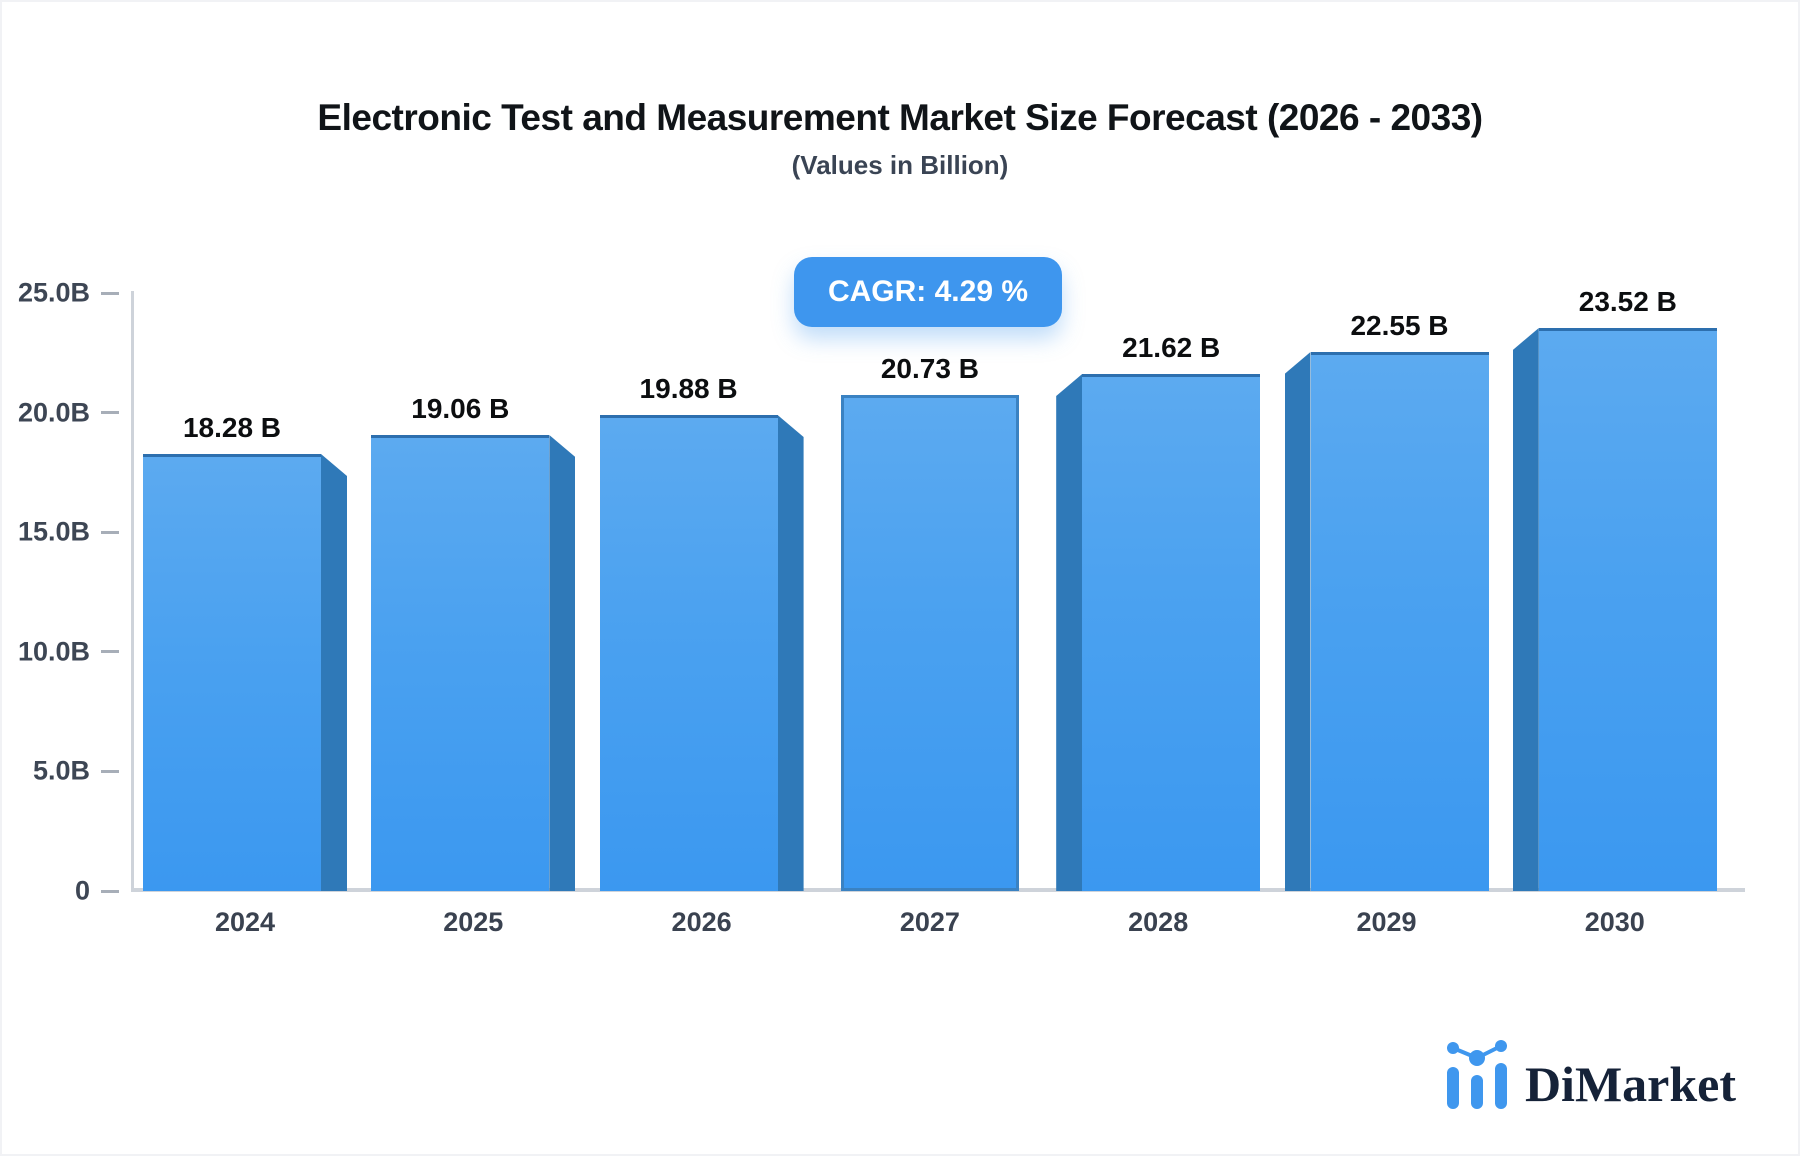 The height and width of the screenshot is (1156, 1800). I want to click on chart-subtitle: (Values in Billion), so click(900, 165).